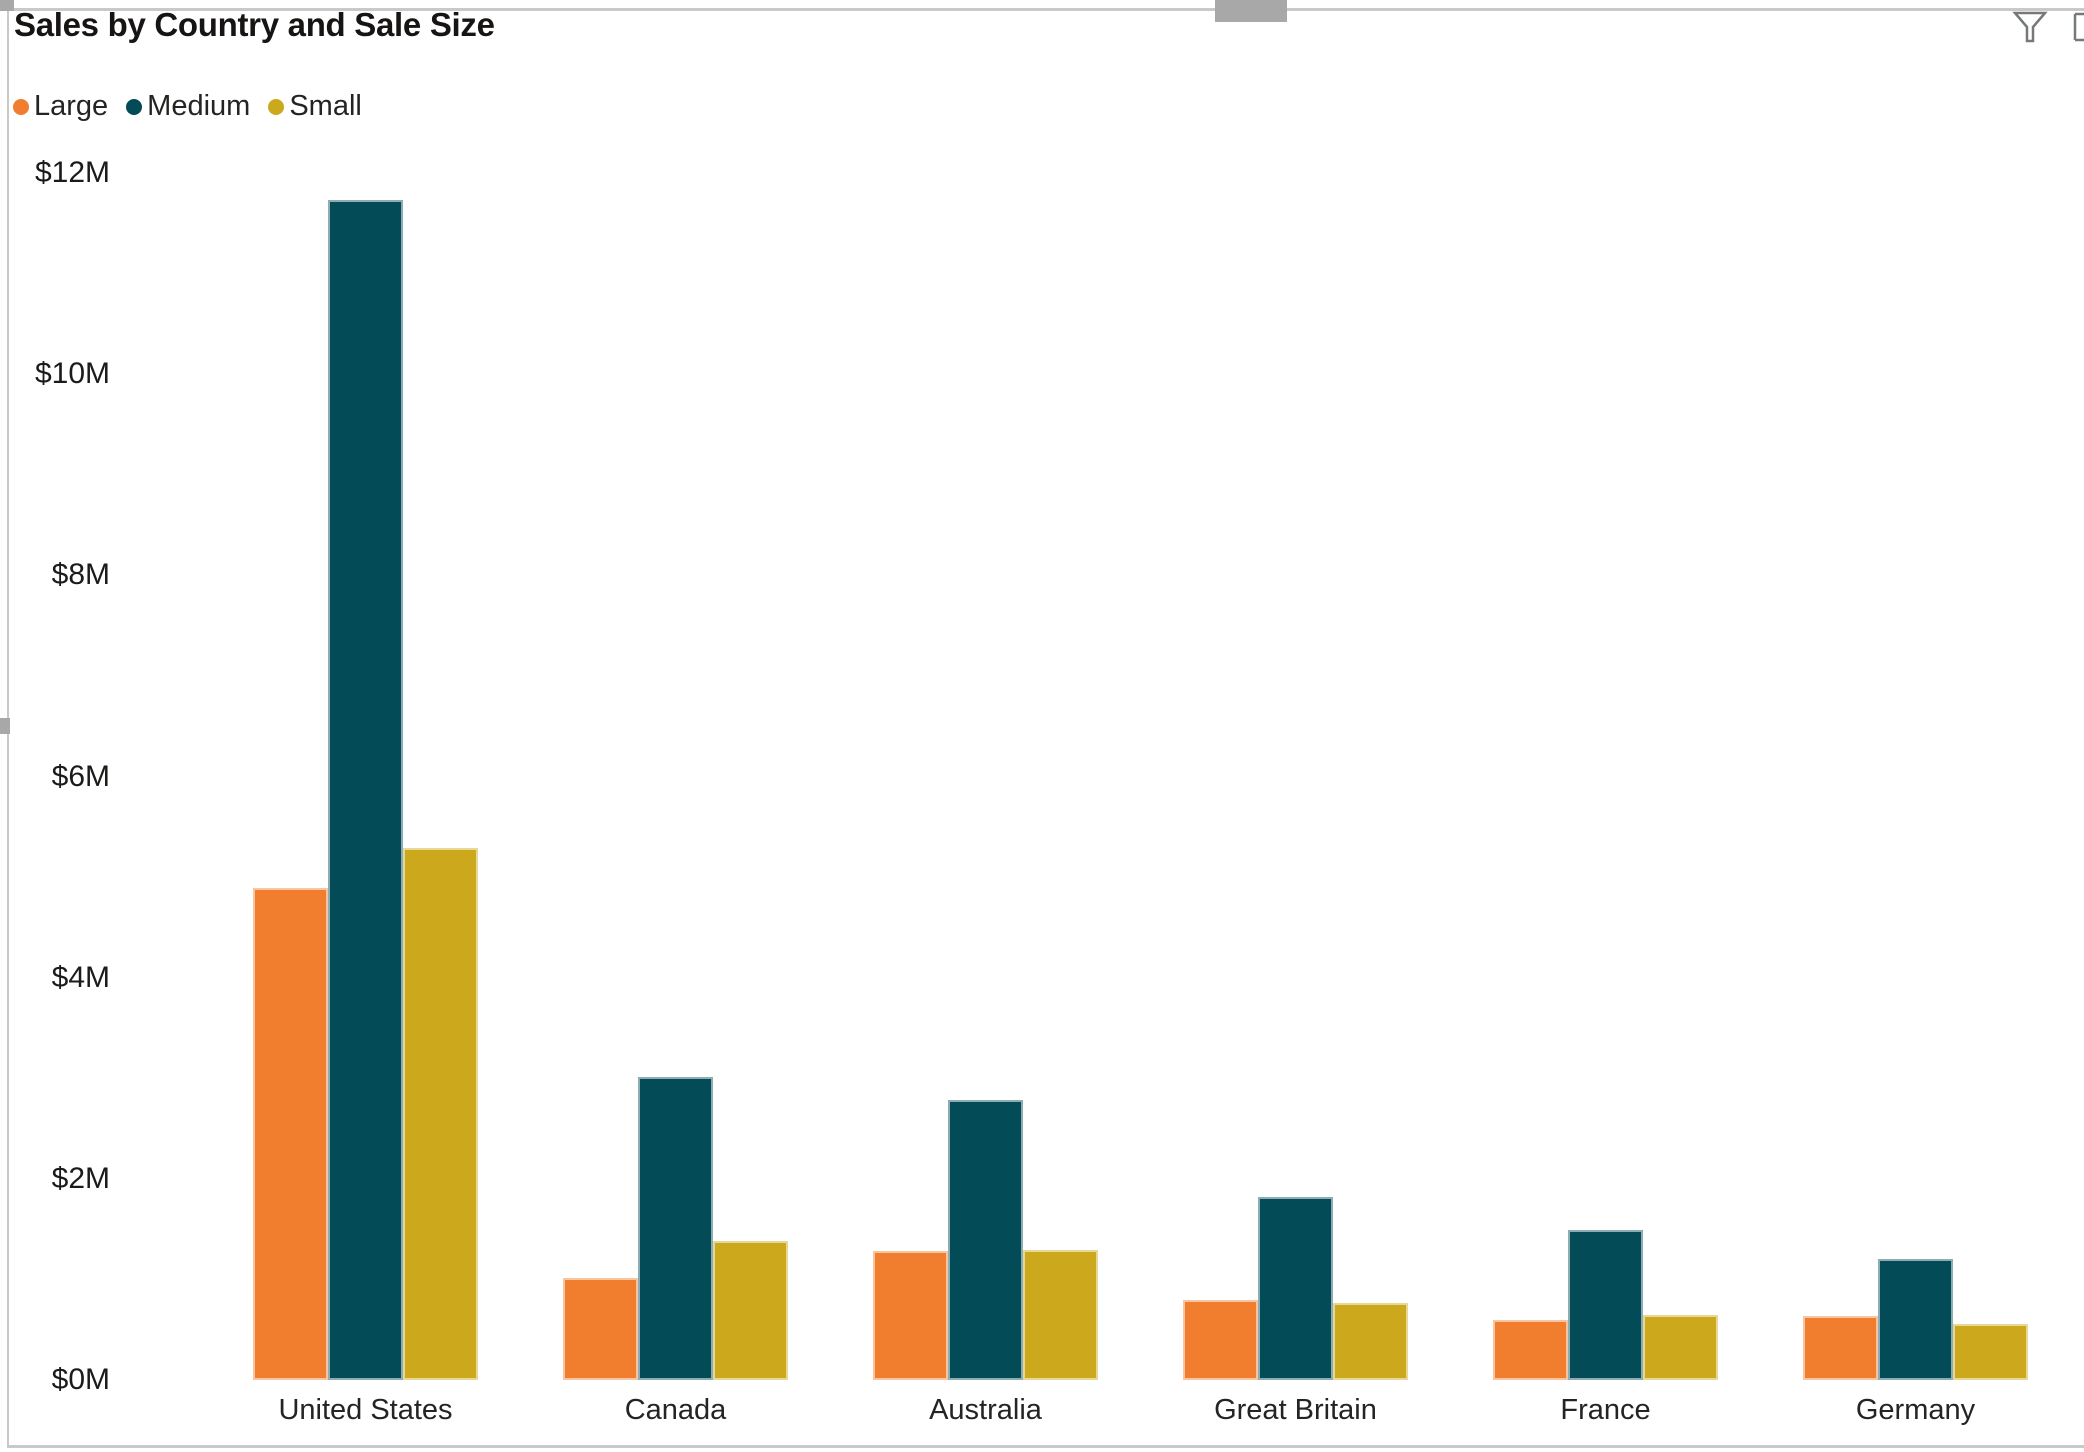 This screenshot has width=2084, height=1452. I want to click on legend-item-small: Small, so click(315, 106).